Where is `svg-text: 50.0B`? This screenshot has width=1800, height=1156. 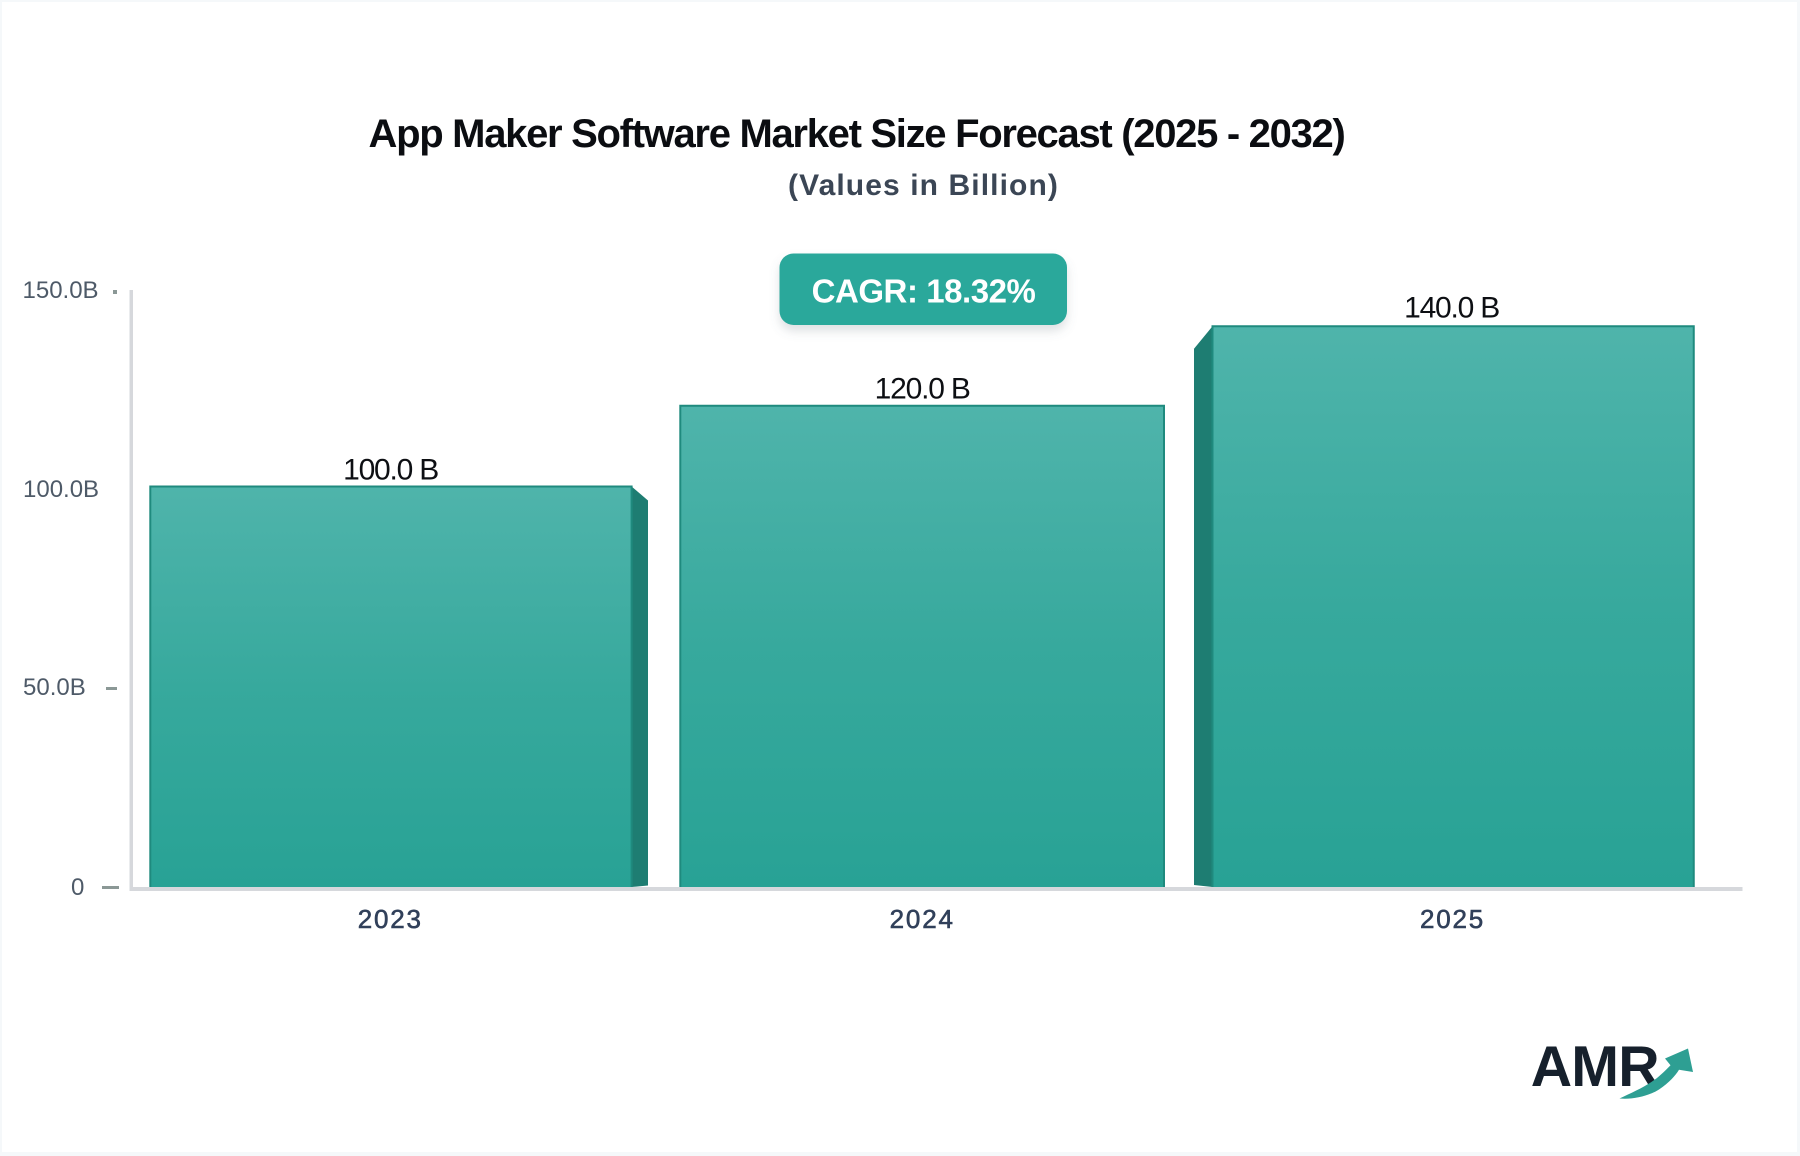
svg-text: 50.0B is located at coordinates (54, 687).